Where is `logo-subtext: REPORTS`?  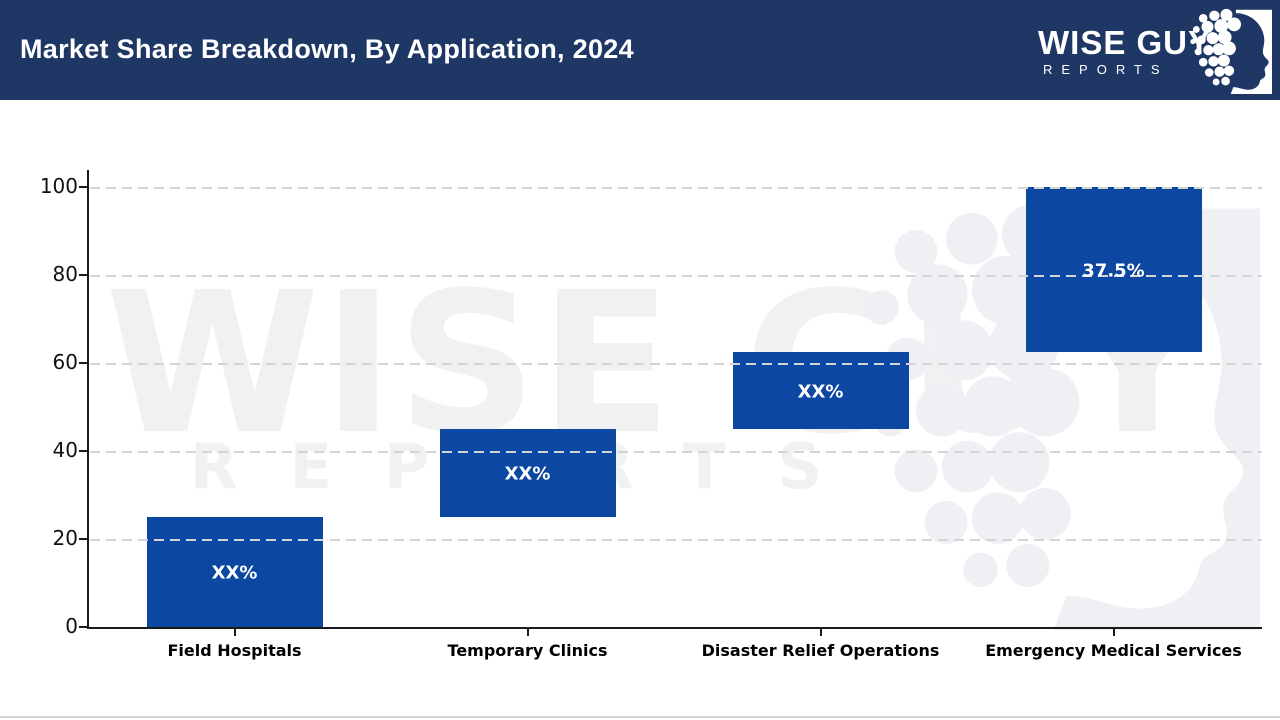 logo-subtext: REPORTS is located at coordinates (1106, 69).